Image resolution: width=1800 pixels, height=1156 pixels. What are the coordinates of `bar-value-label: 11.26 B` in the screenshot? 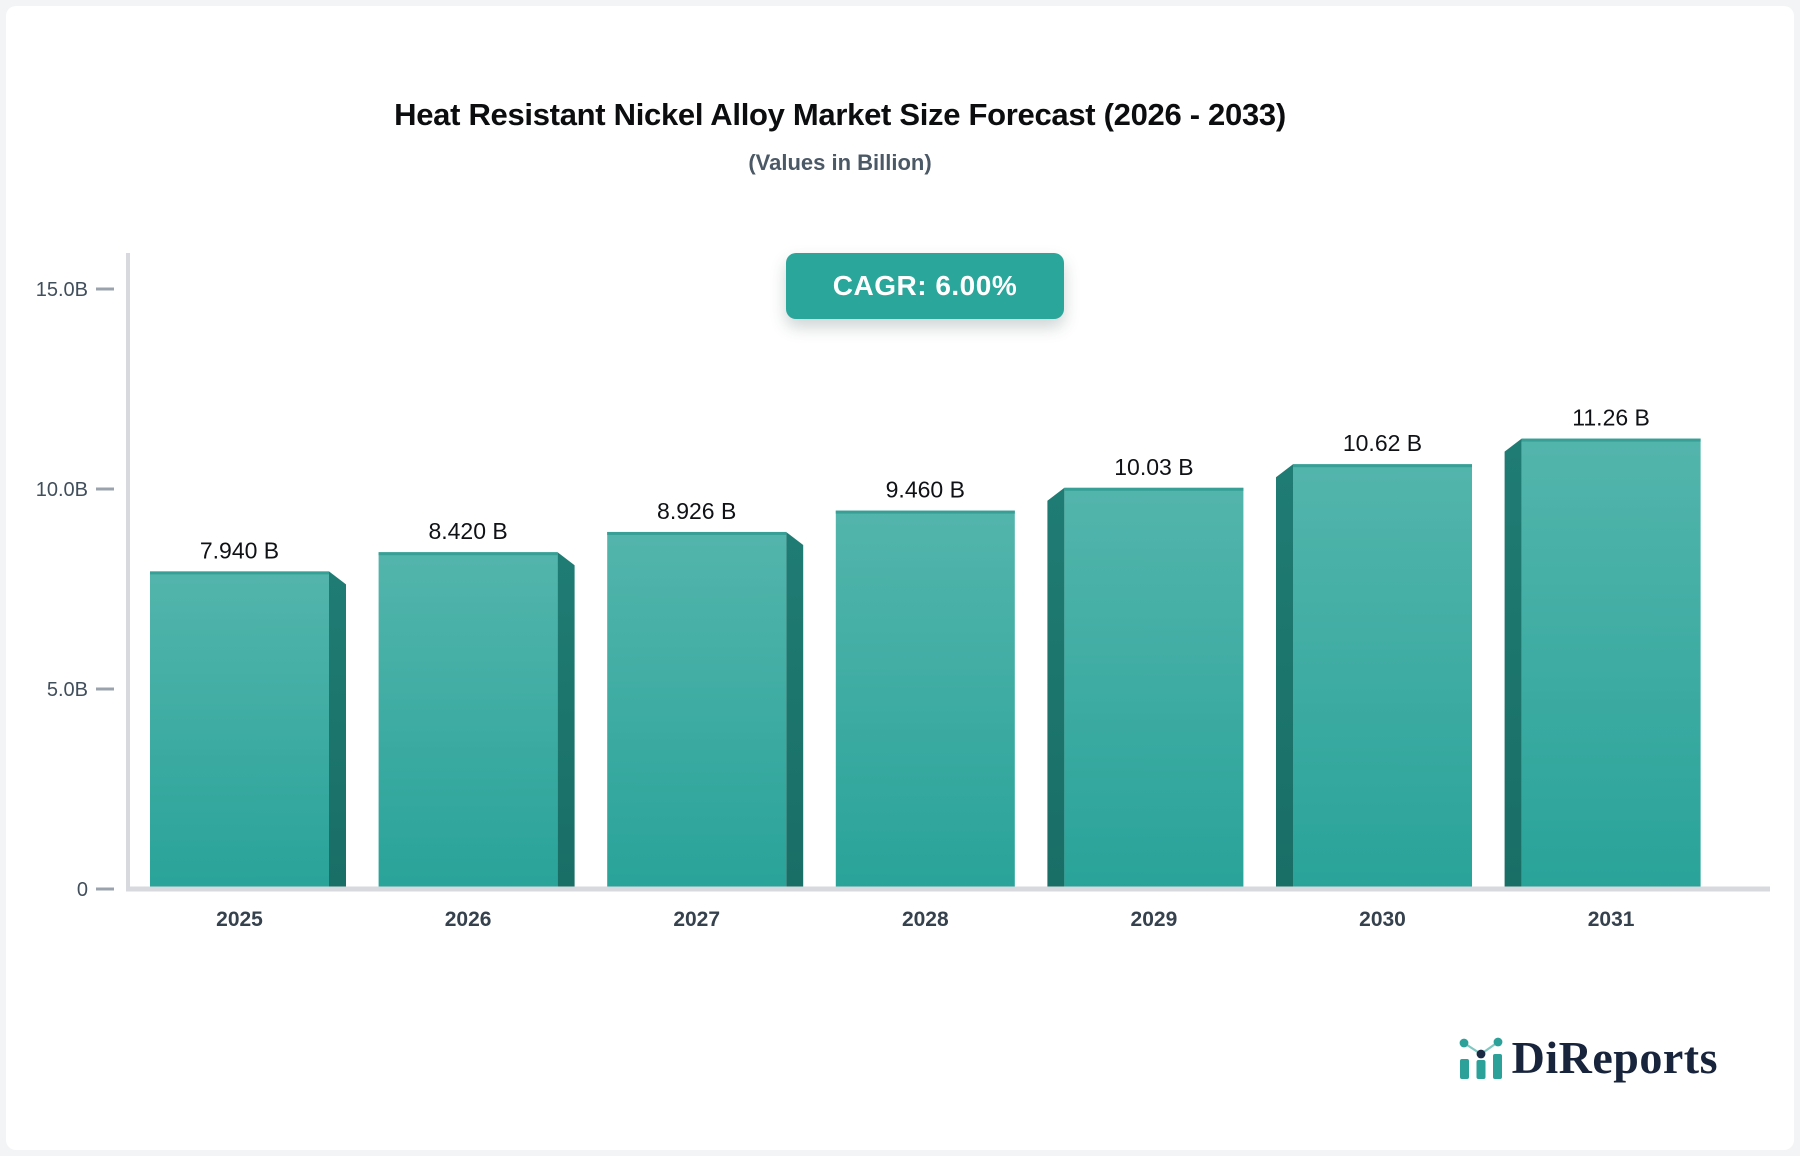 It's located at (1611, 418).